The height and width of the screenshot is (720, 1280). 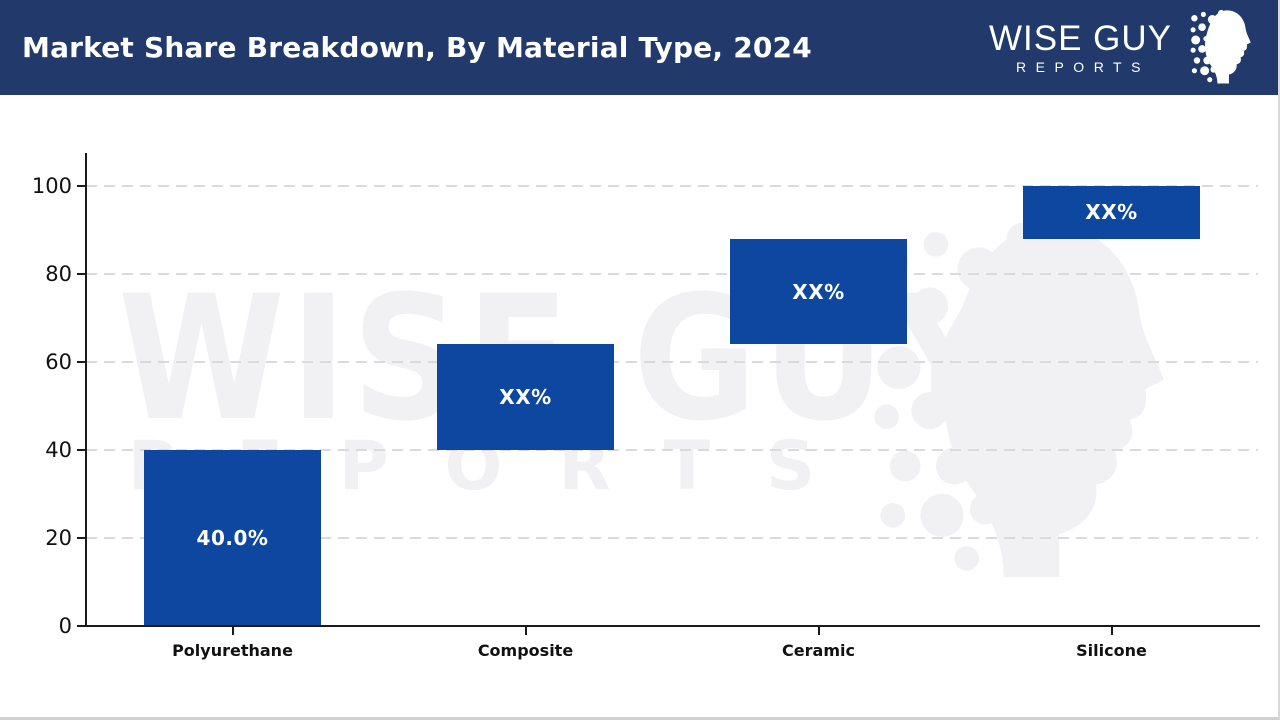 I want to click on bar-value-label: 40.0%, so click(x=232, y=538).